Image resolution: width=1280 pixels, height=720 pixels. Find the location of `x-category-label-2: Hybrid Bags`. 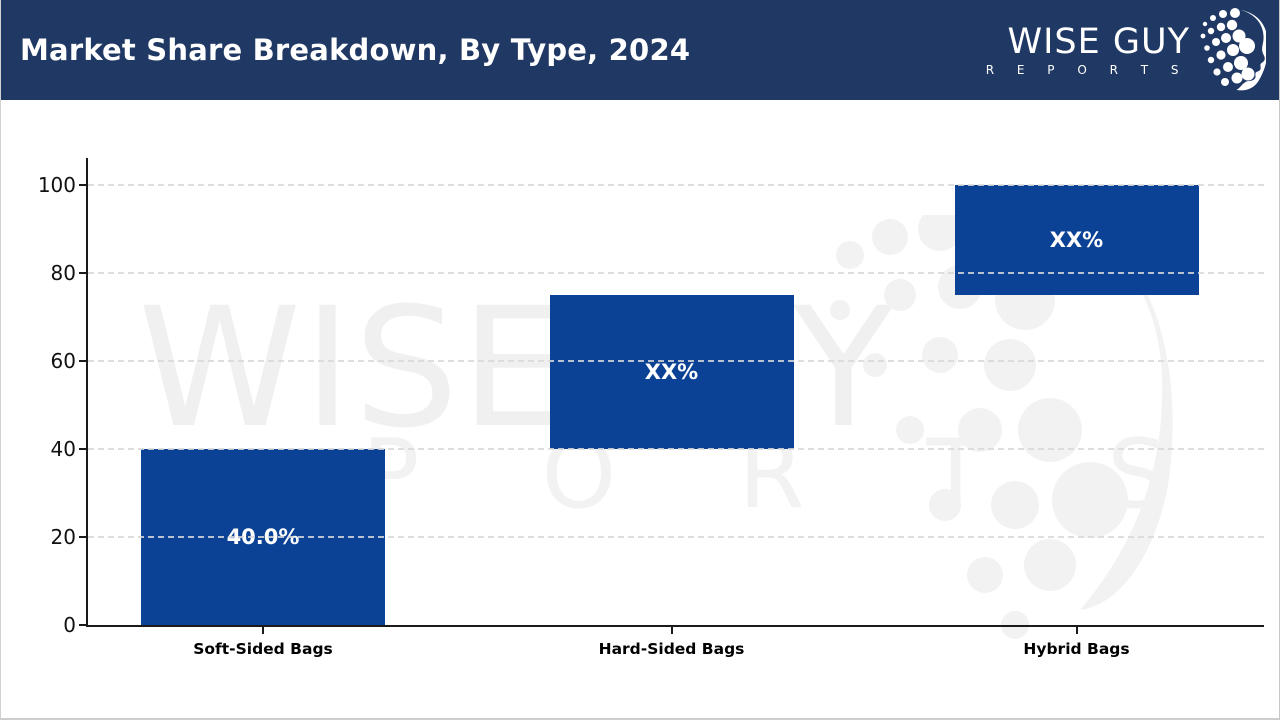

x-category-label-2: Hybrid Bags is located at coordinates (1076, 649).